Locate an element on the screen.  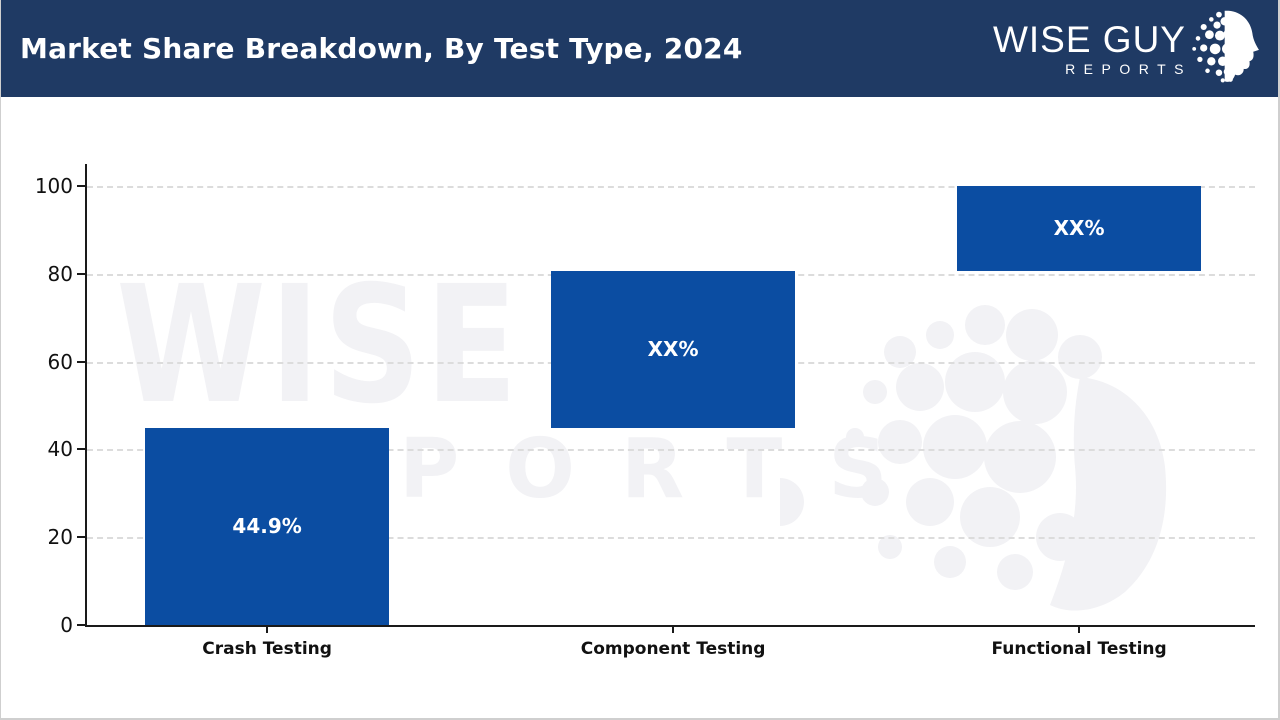
wise-guy-reports-logo: WISE GUY REPORTS is located at coordinates (1127, 49).